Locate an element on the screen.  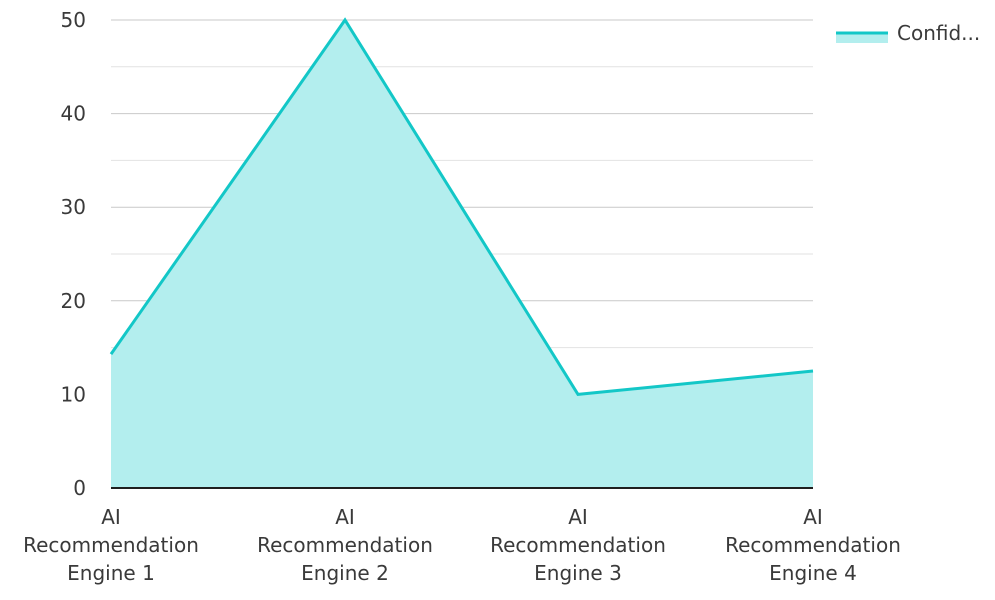
y-tick-label: 10 is located at coordinates (73, 394).